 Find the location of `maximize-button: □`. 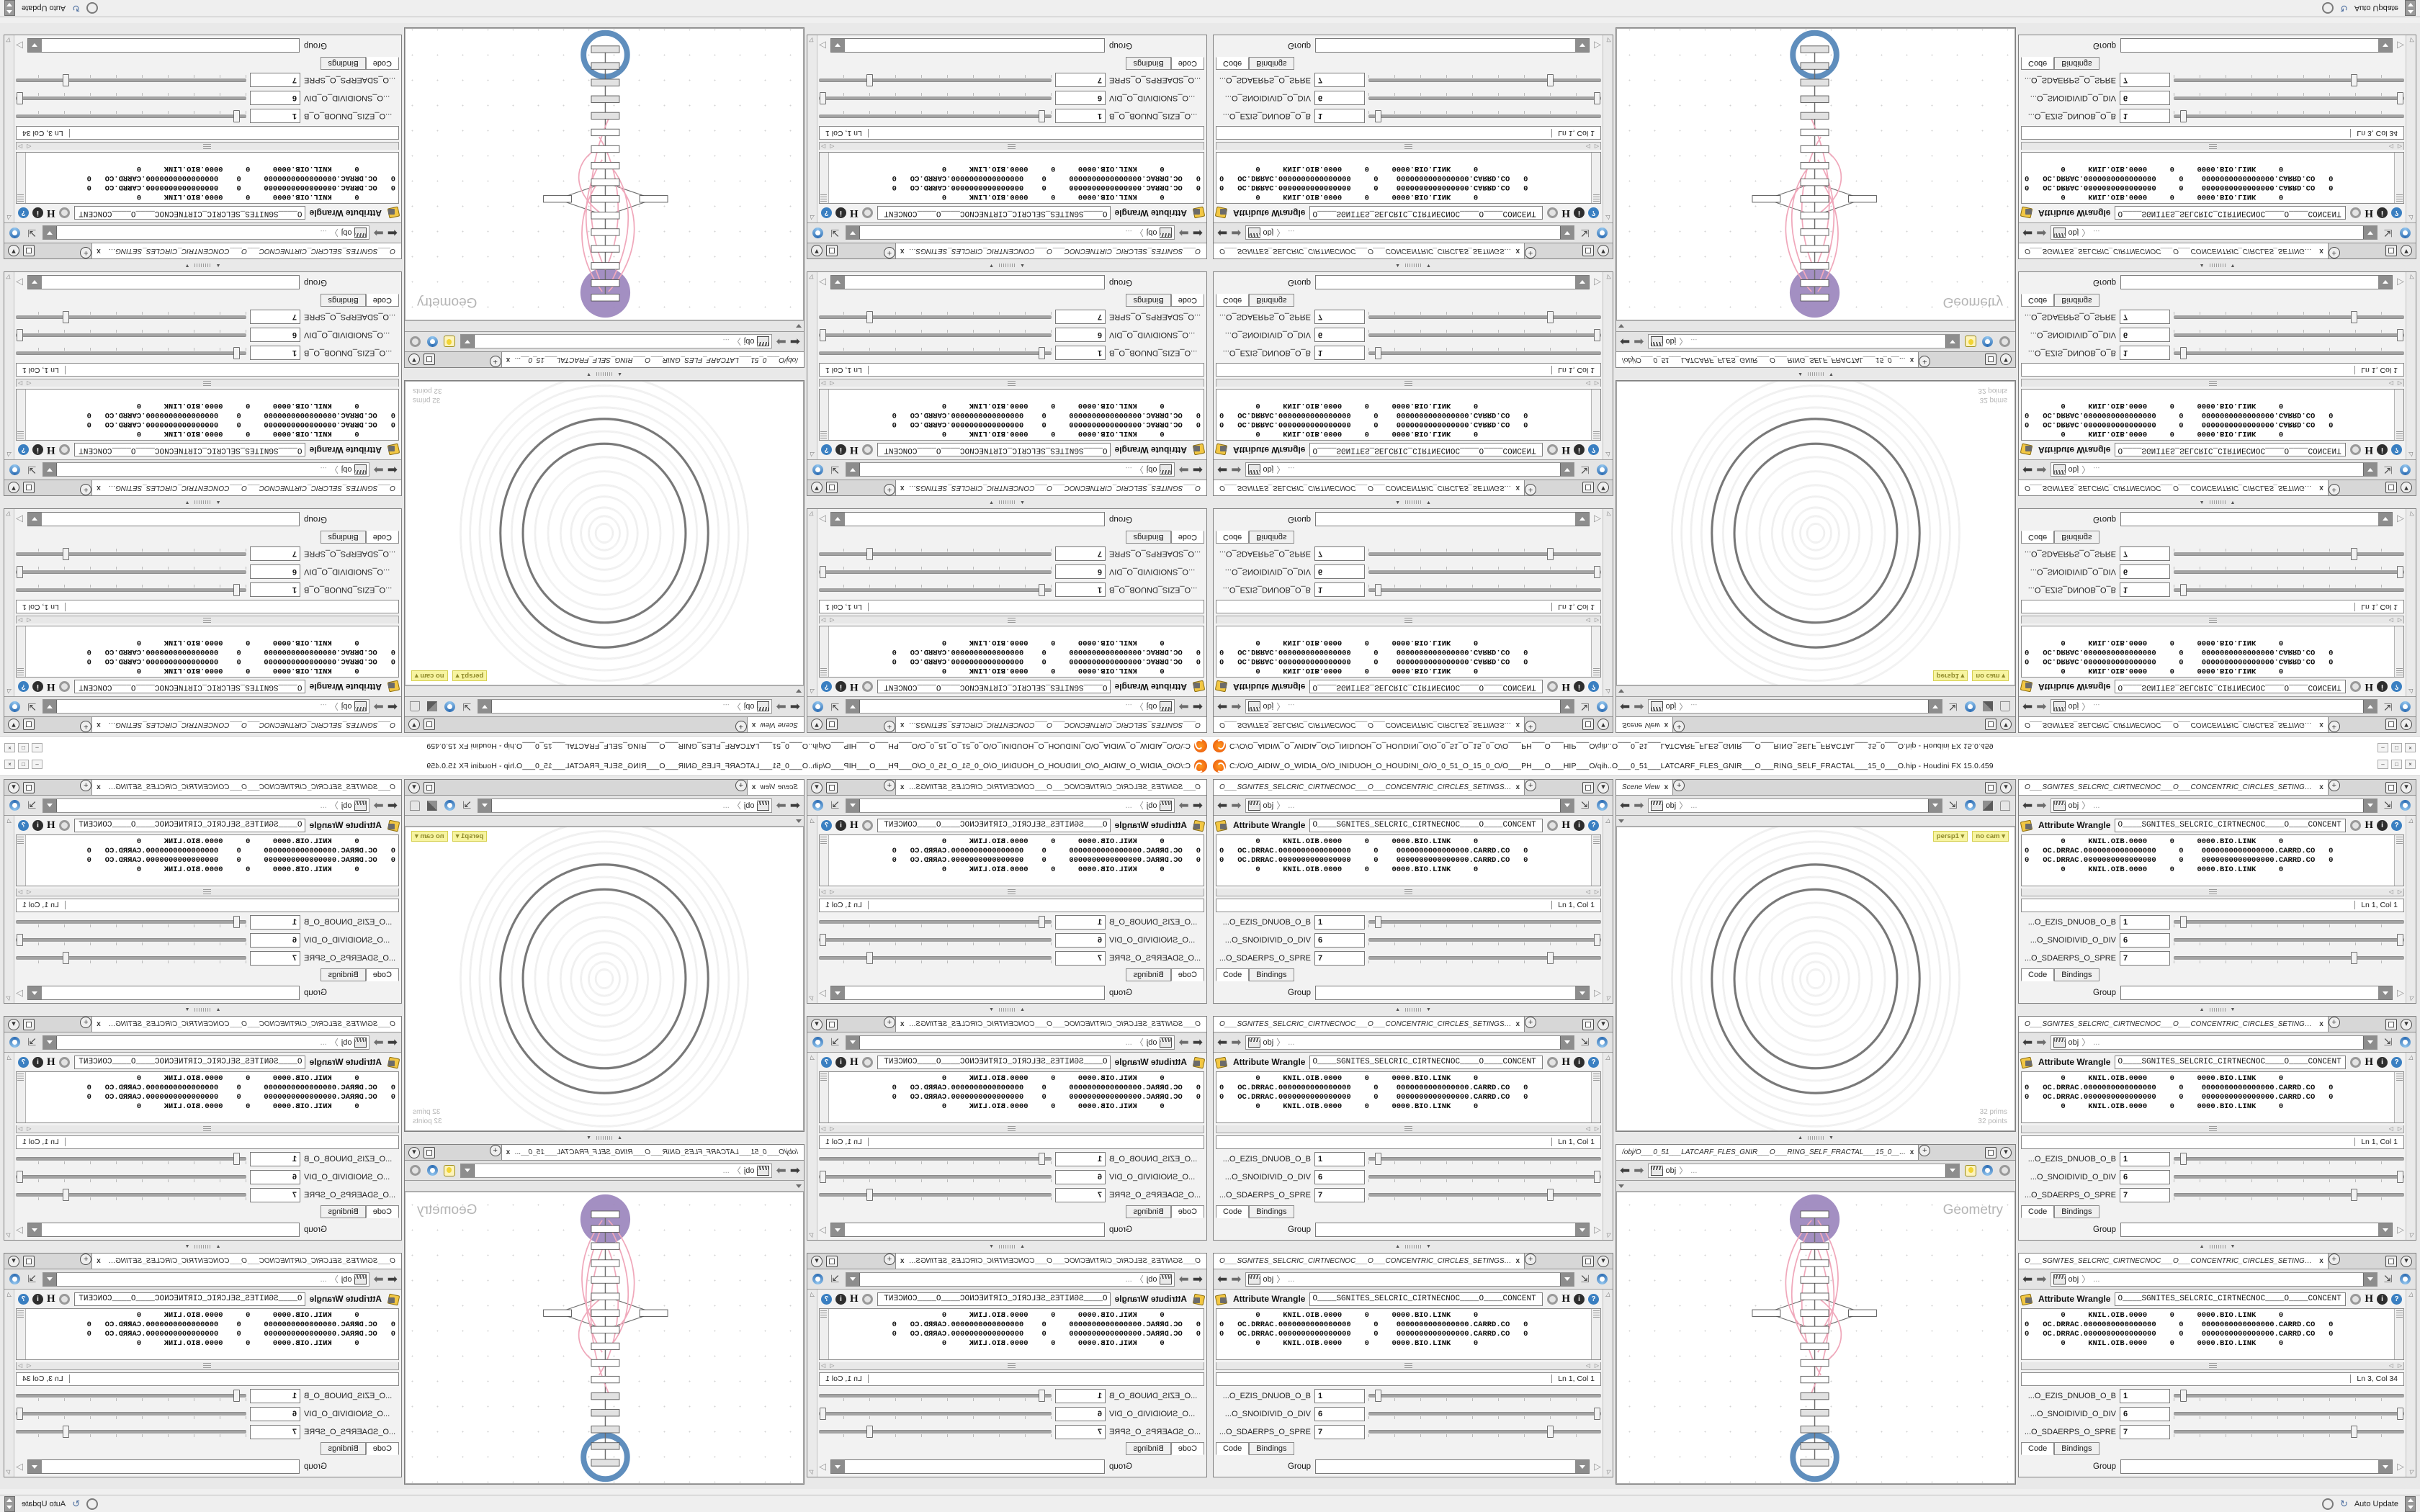

maximize-button: □ is located at coordinates (2396, 747).